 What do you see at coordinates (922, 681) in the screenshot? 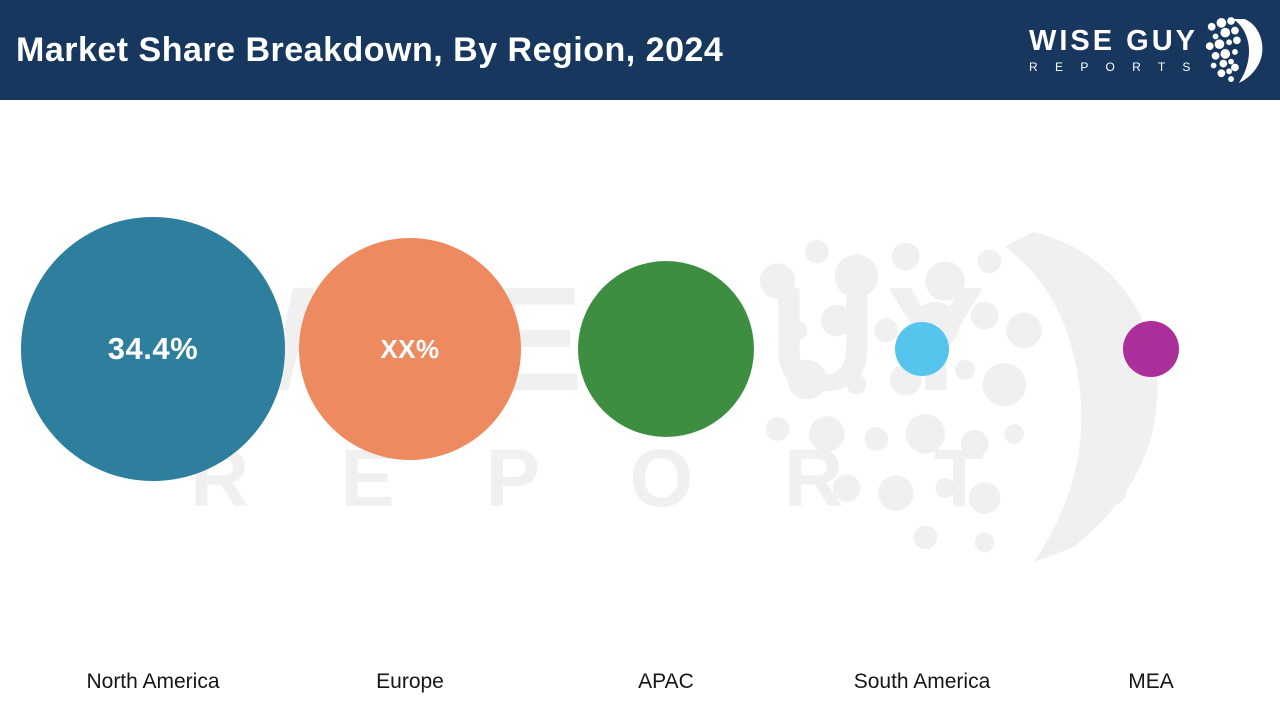
I see `region-label-south-america: South America` at bounding box center [922, 681].